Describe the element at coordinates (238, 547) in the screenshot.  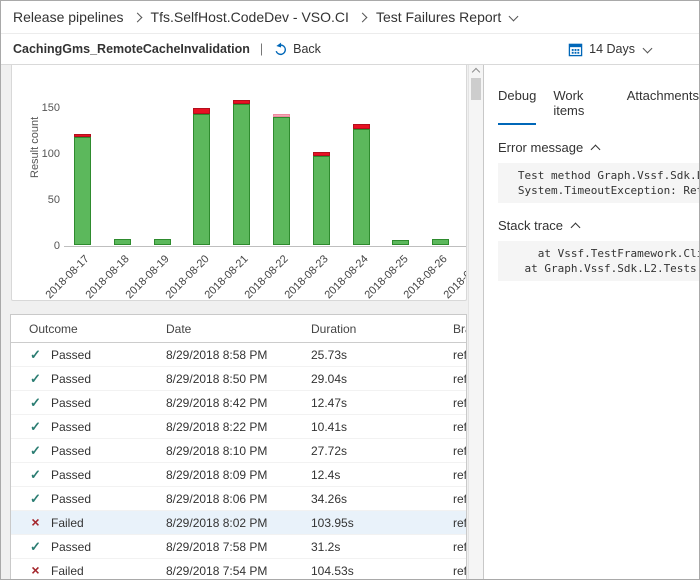
I see `table-row: ✓ Passed 8/29/2018 7:58 PM 31.2s refs/` at that location.